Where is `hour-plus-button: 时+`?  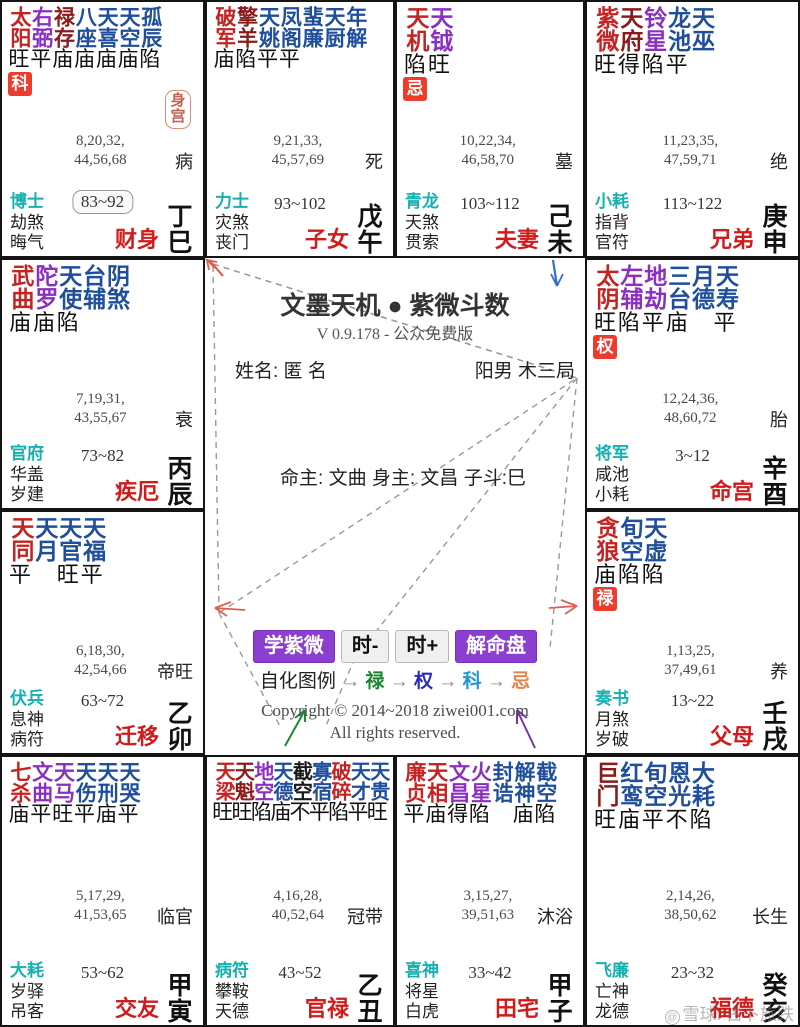
hour-plus-button: 时+ is located at coordinates (422, 646).